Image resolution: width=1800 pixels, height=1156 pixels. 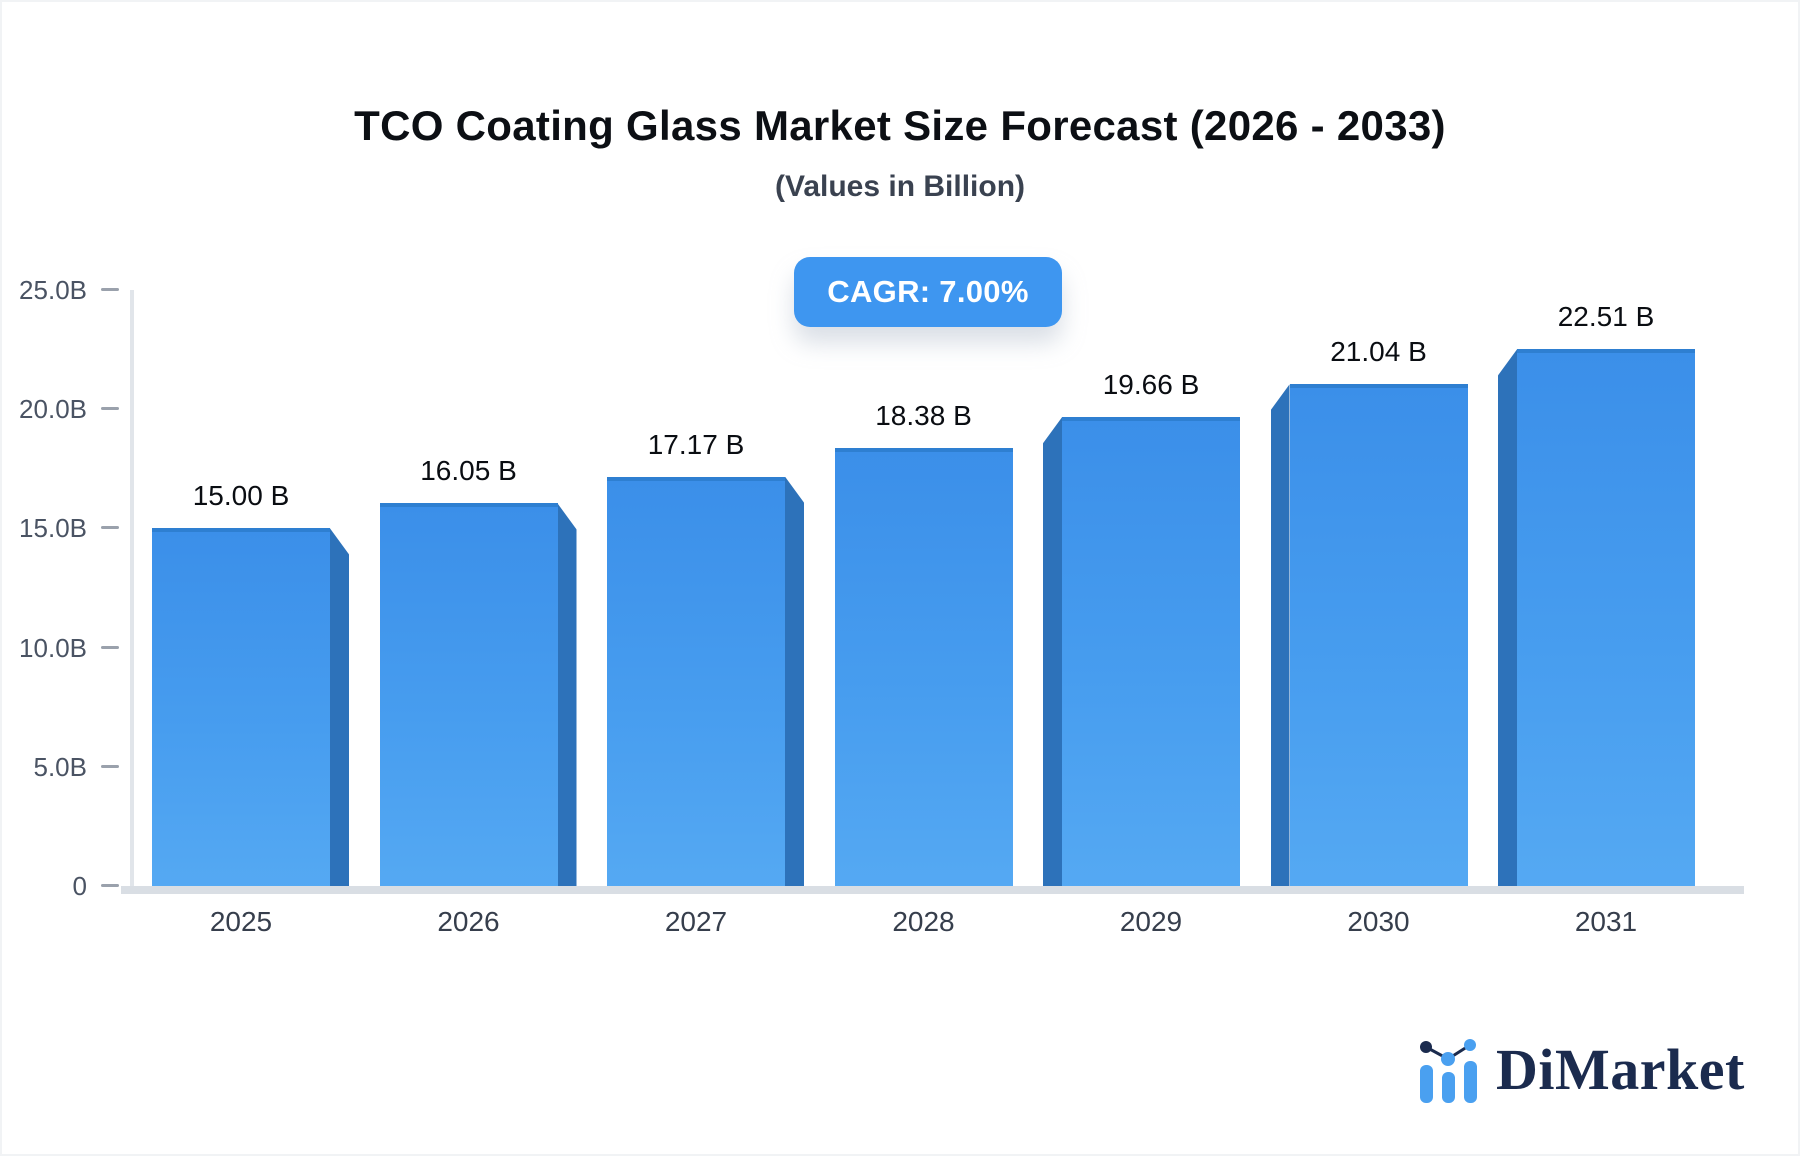 I want to click on bar-value-label: 15.00 B, so click(x=241, y=496).